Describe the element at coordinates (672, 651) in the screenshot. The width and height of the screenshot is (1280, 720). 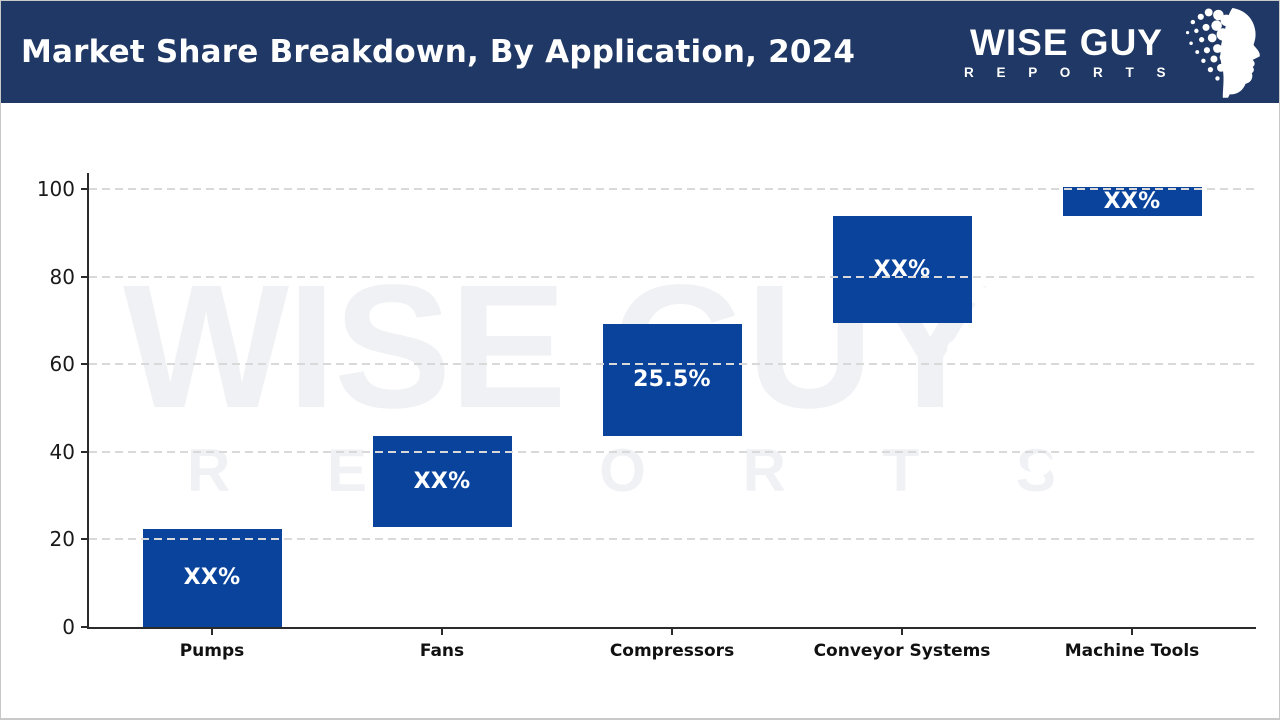
I see `x-axis-category-label: Compressors` at that location.